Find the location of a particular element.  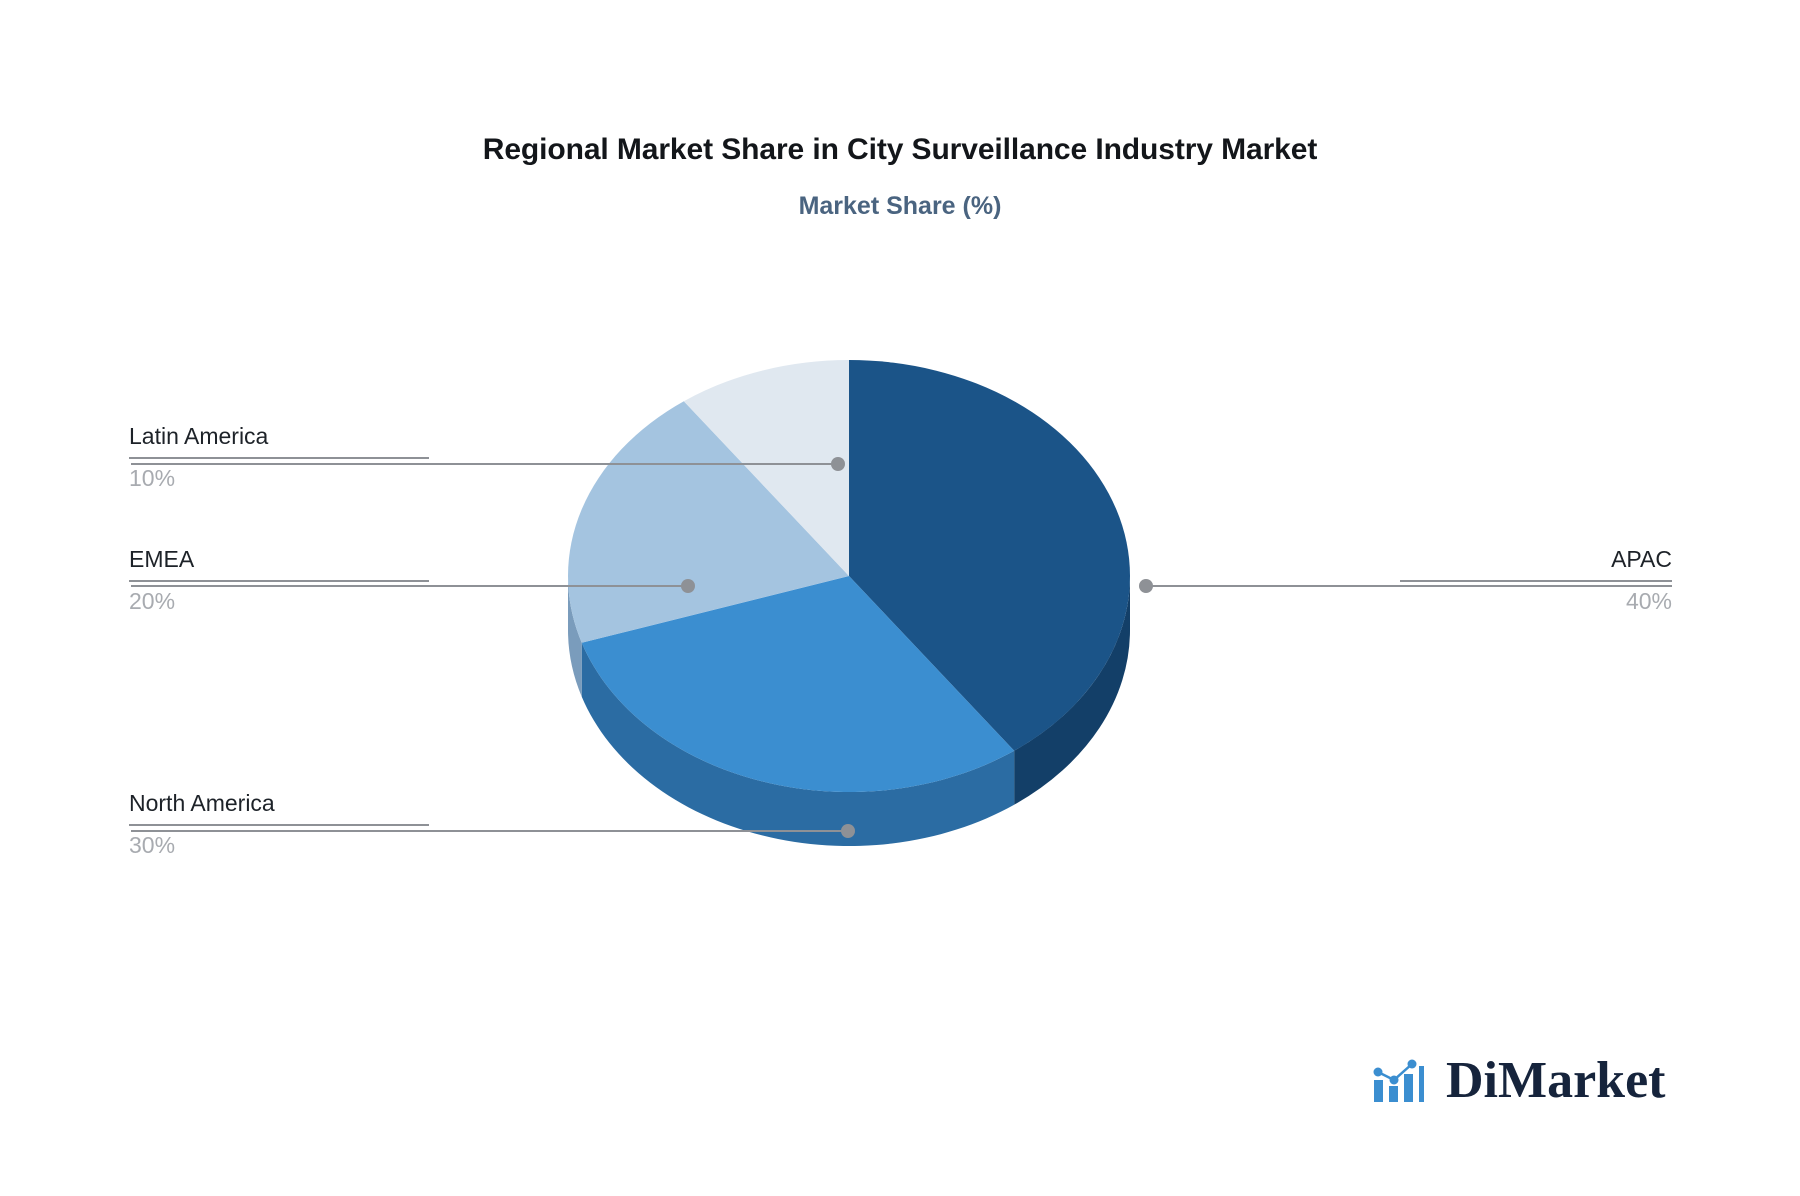

callout-latin-america-rule is located at coordinates (279, 458).